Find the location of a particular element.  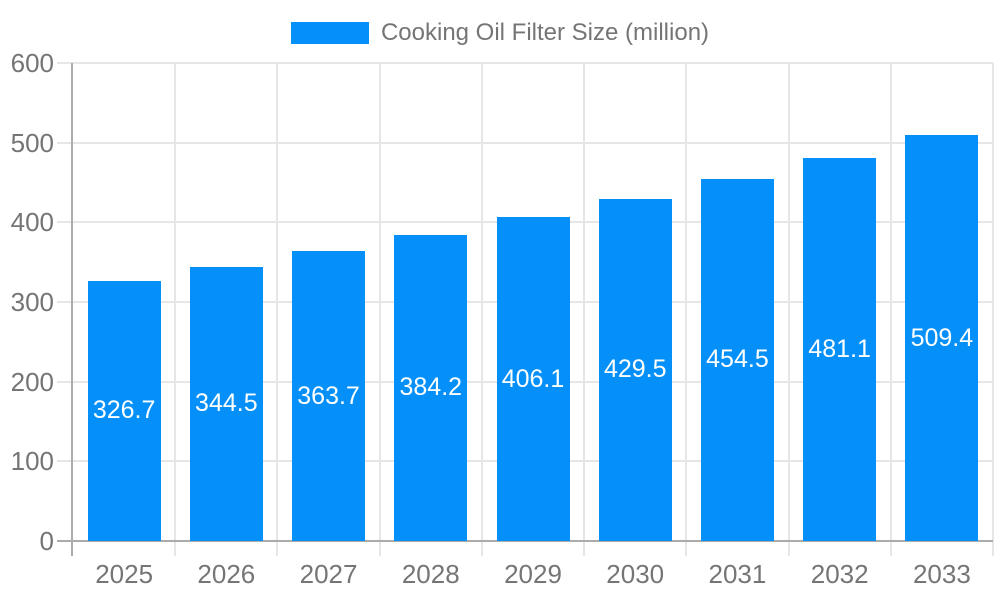

legend-swatch-icon is located at coordinates (329, 33).